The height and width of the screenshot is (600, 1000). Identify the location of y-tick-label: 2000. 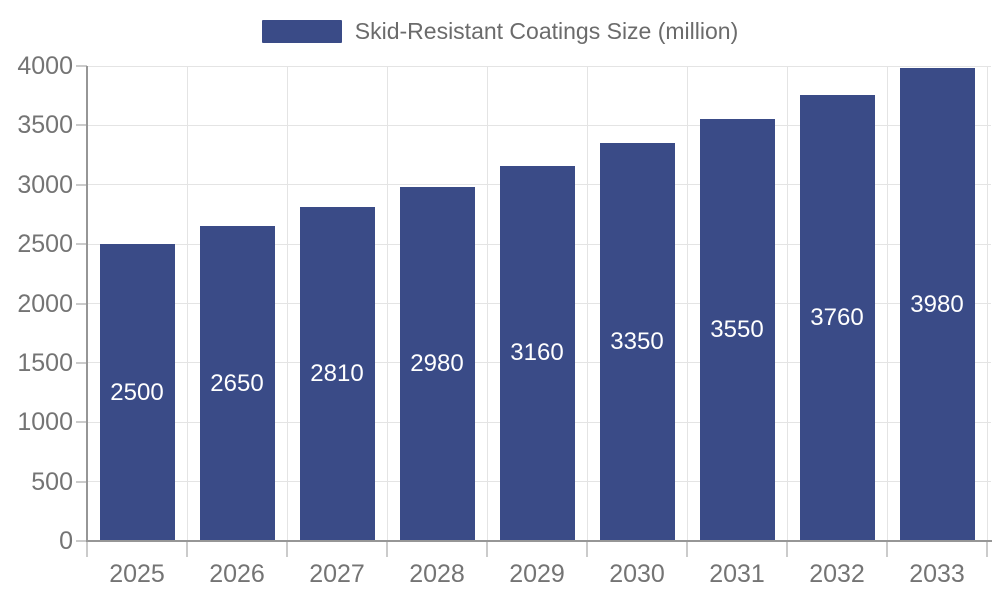
(45, 303).